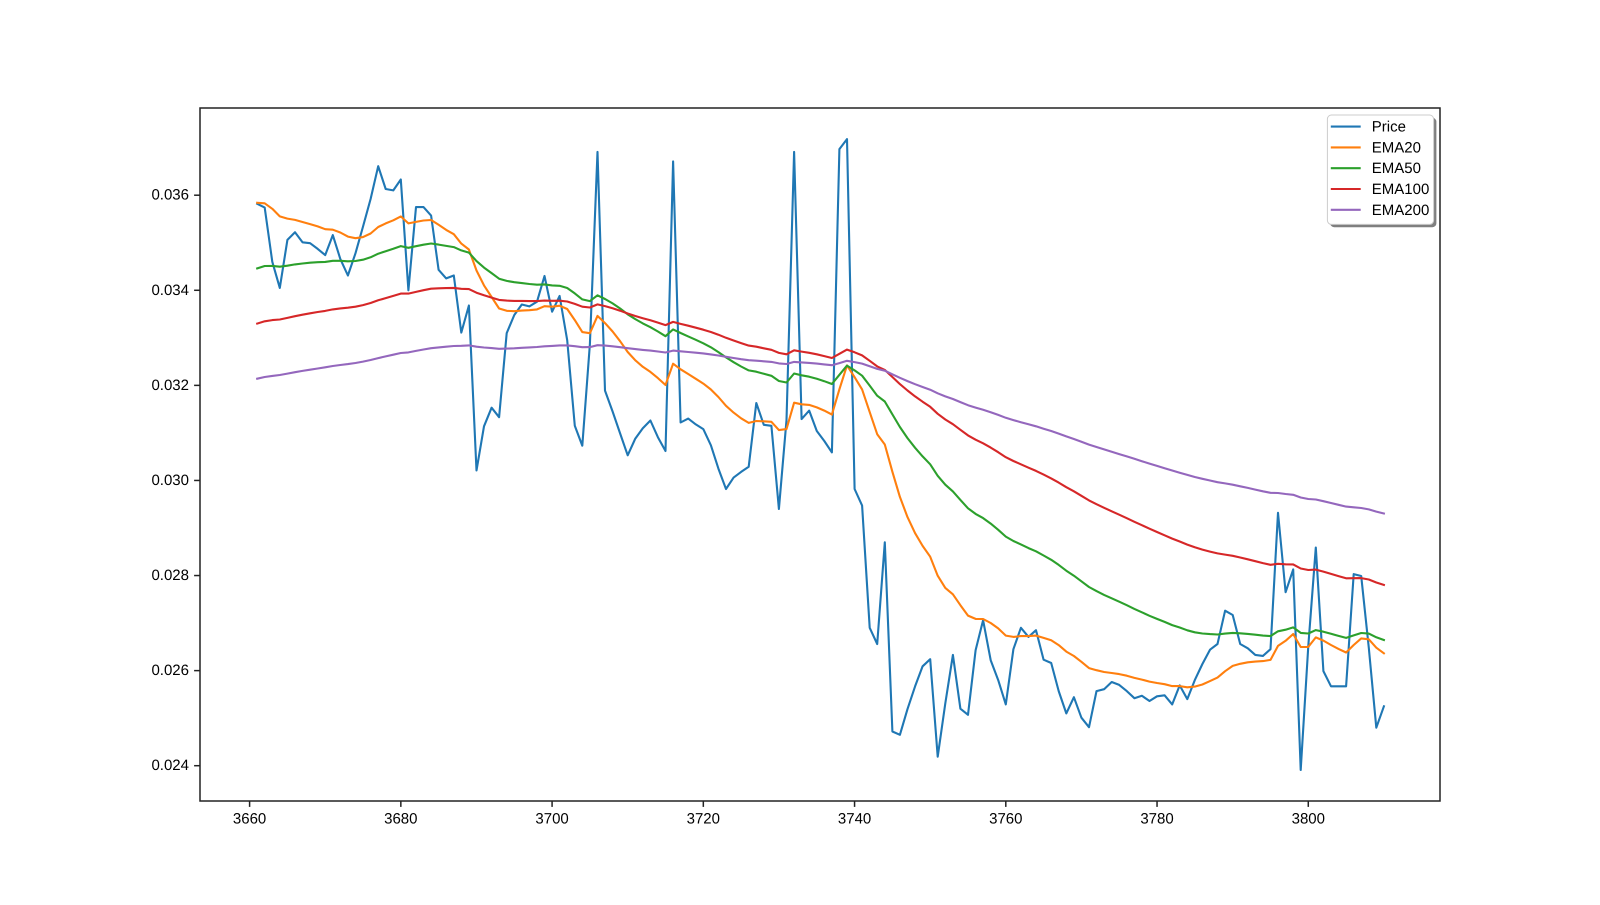 This screenshot has width=1600, height=905. I want to click on svg-text: 3740, so click(854, 819).